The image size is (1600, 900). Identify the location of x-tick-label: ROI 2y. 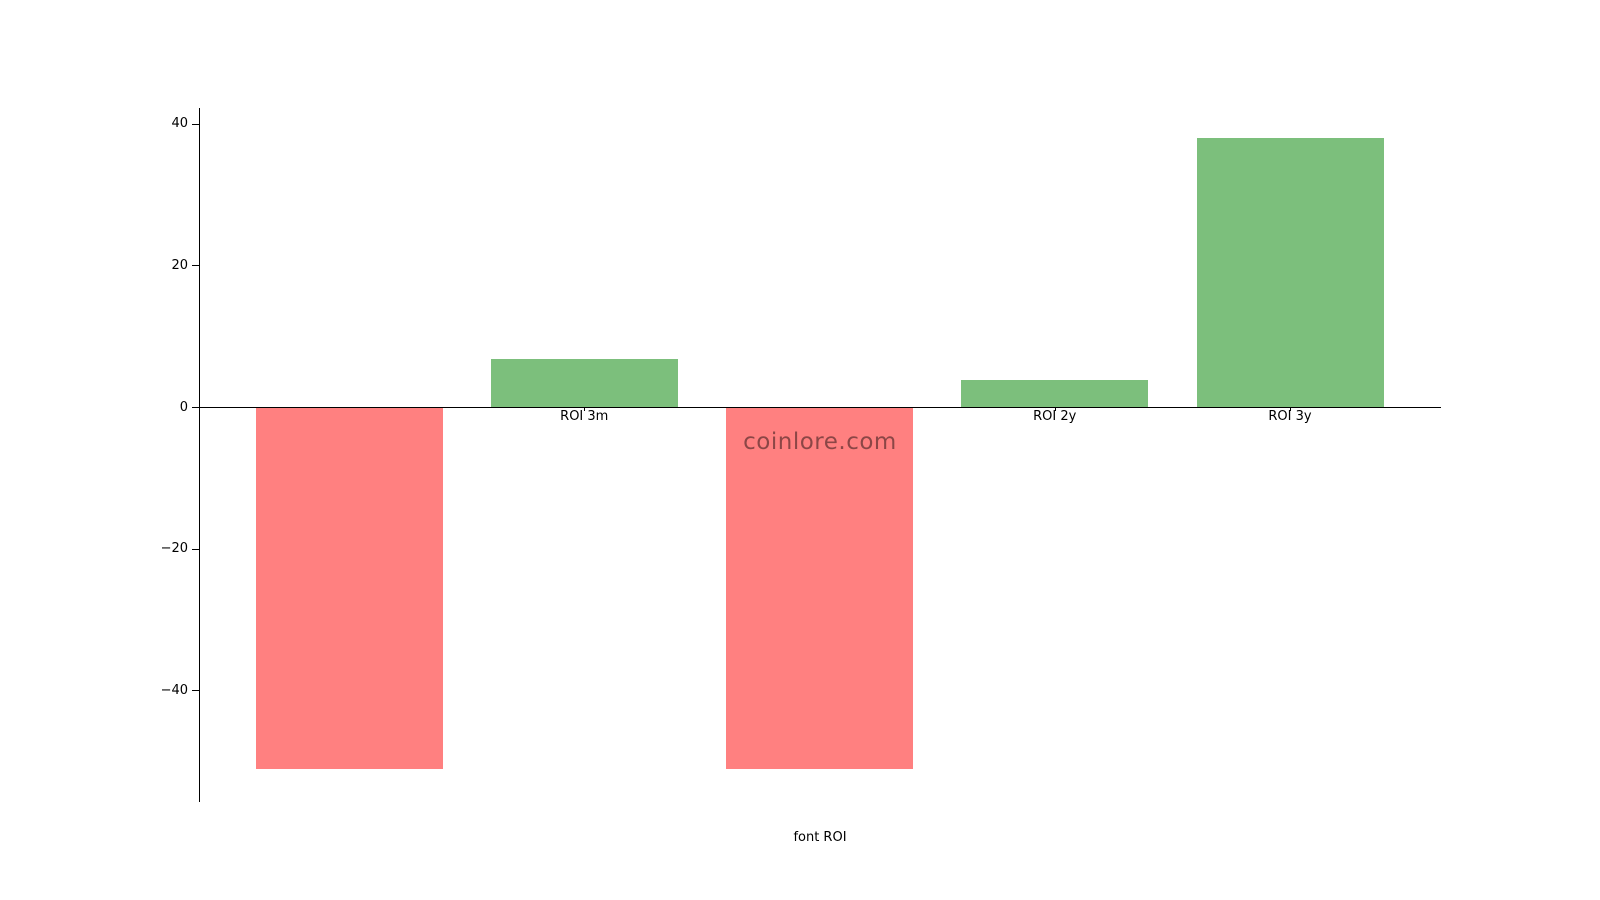
(1055, 416).